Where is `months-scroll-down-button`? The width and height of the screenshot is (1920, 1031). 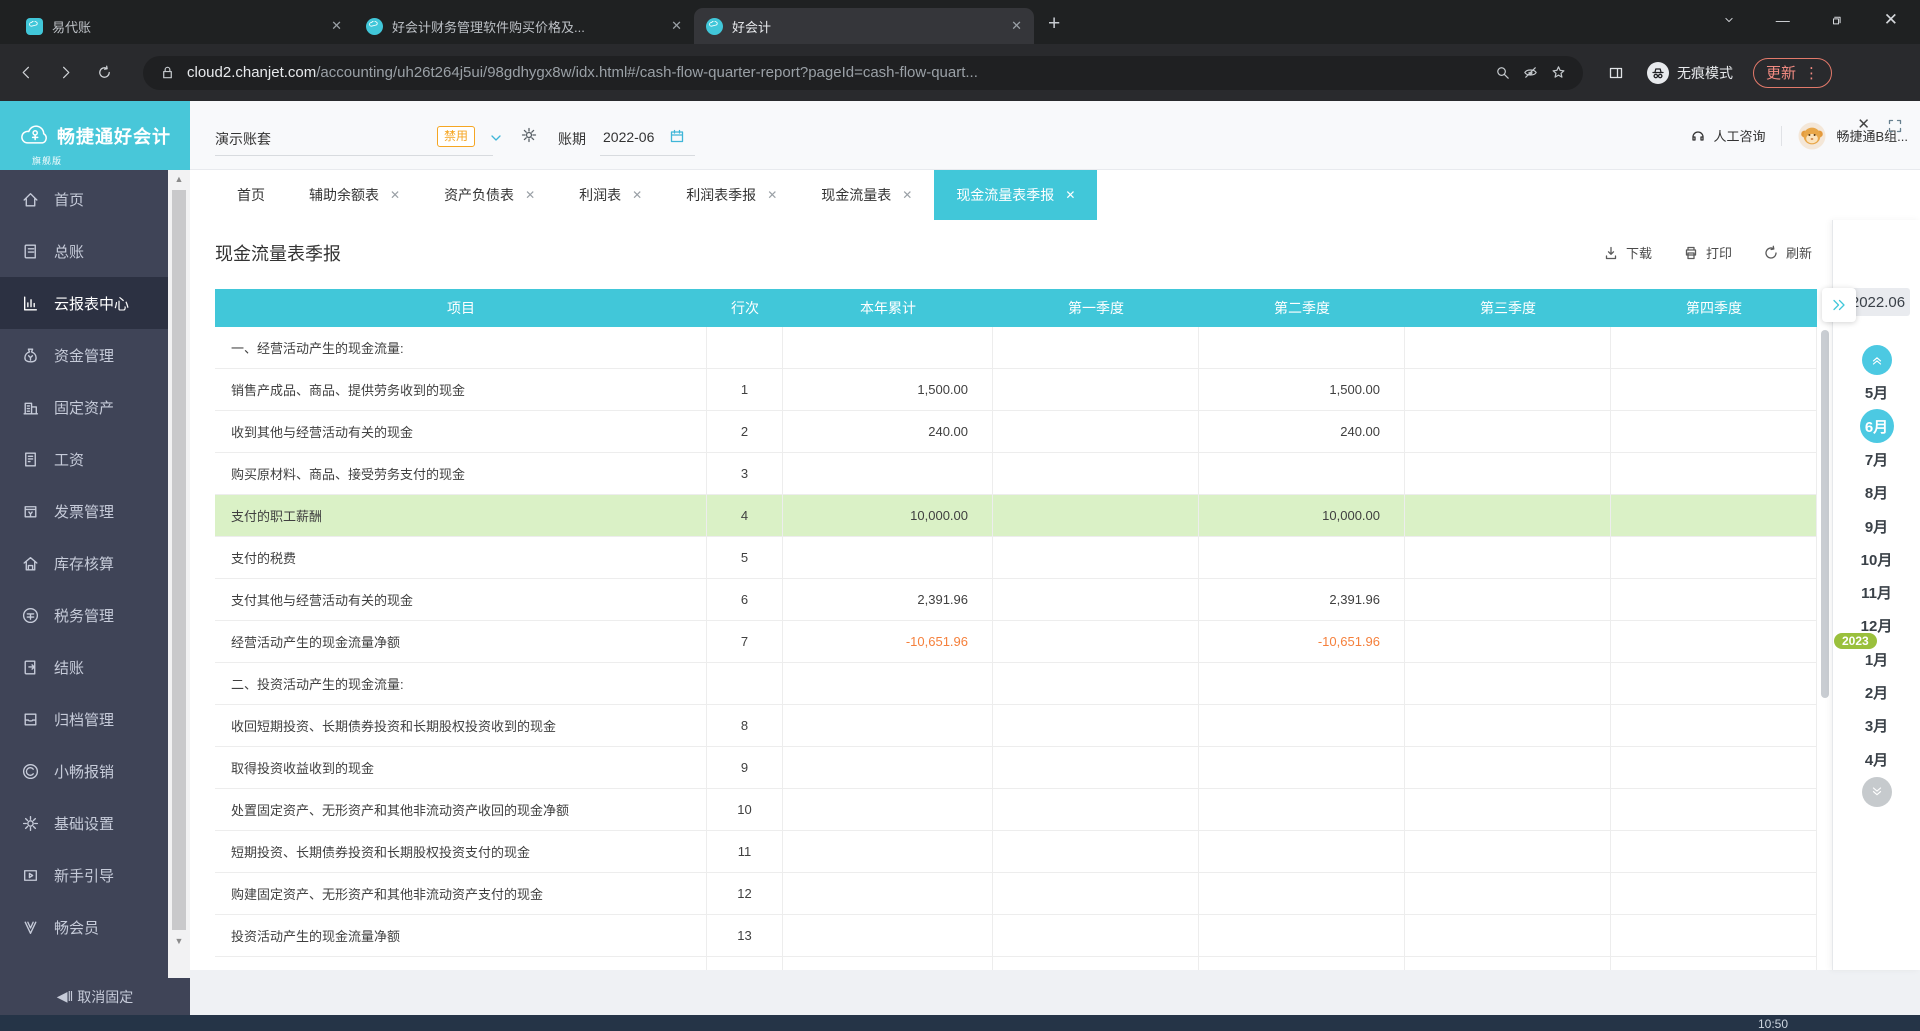 months-scroll-down-button is located at coordinates (1876, 792).